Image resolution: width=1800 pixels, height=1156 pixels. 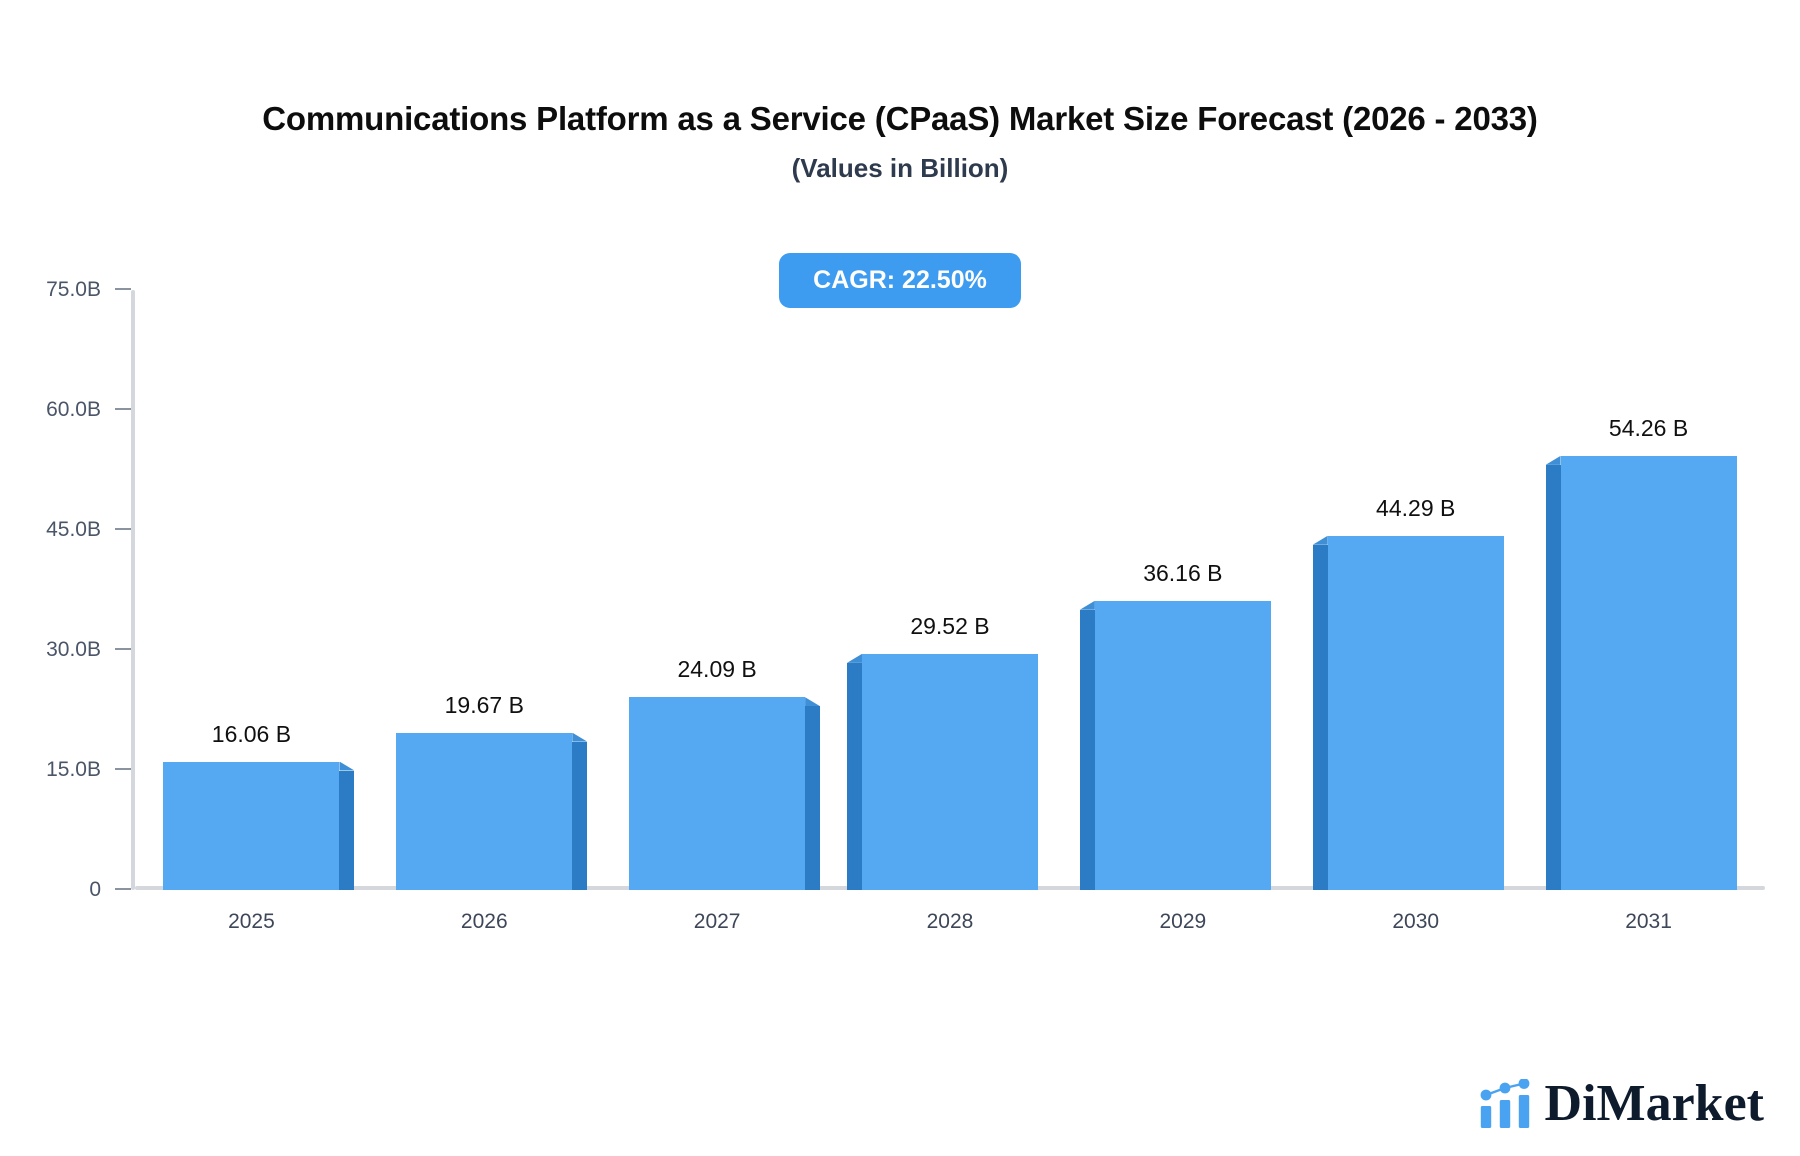 I want to click on logo-text: DiMarket, so click(x=1654, y=1103).